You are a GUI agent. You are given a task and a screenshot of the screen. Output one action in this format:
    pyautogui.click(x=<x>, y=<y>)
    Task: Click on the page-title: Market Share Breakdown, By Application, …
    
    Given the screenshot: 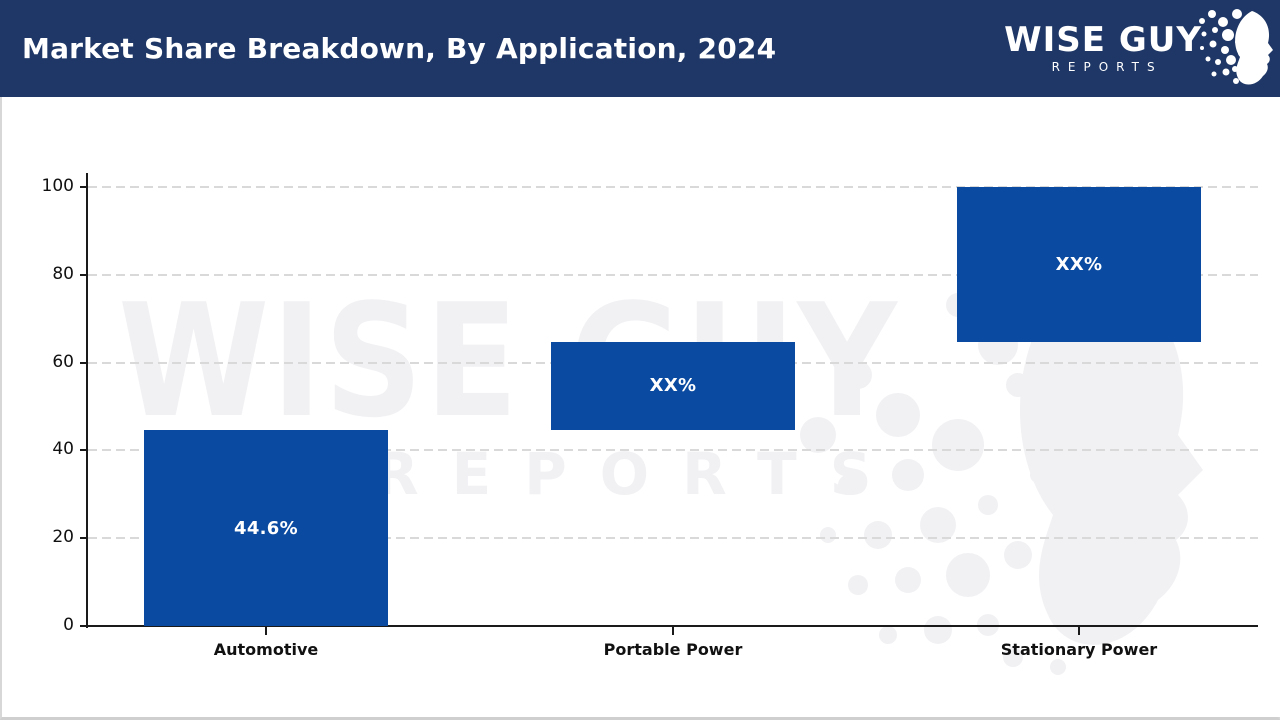 What is the action you would take?
    pyautogui.click(x=399, y=48)
    